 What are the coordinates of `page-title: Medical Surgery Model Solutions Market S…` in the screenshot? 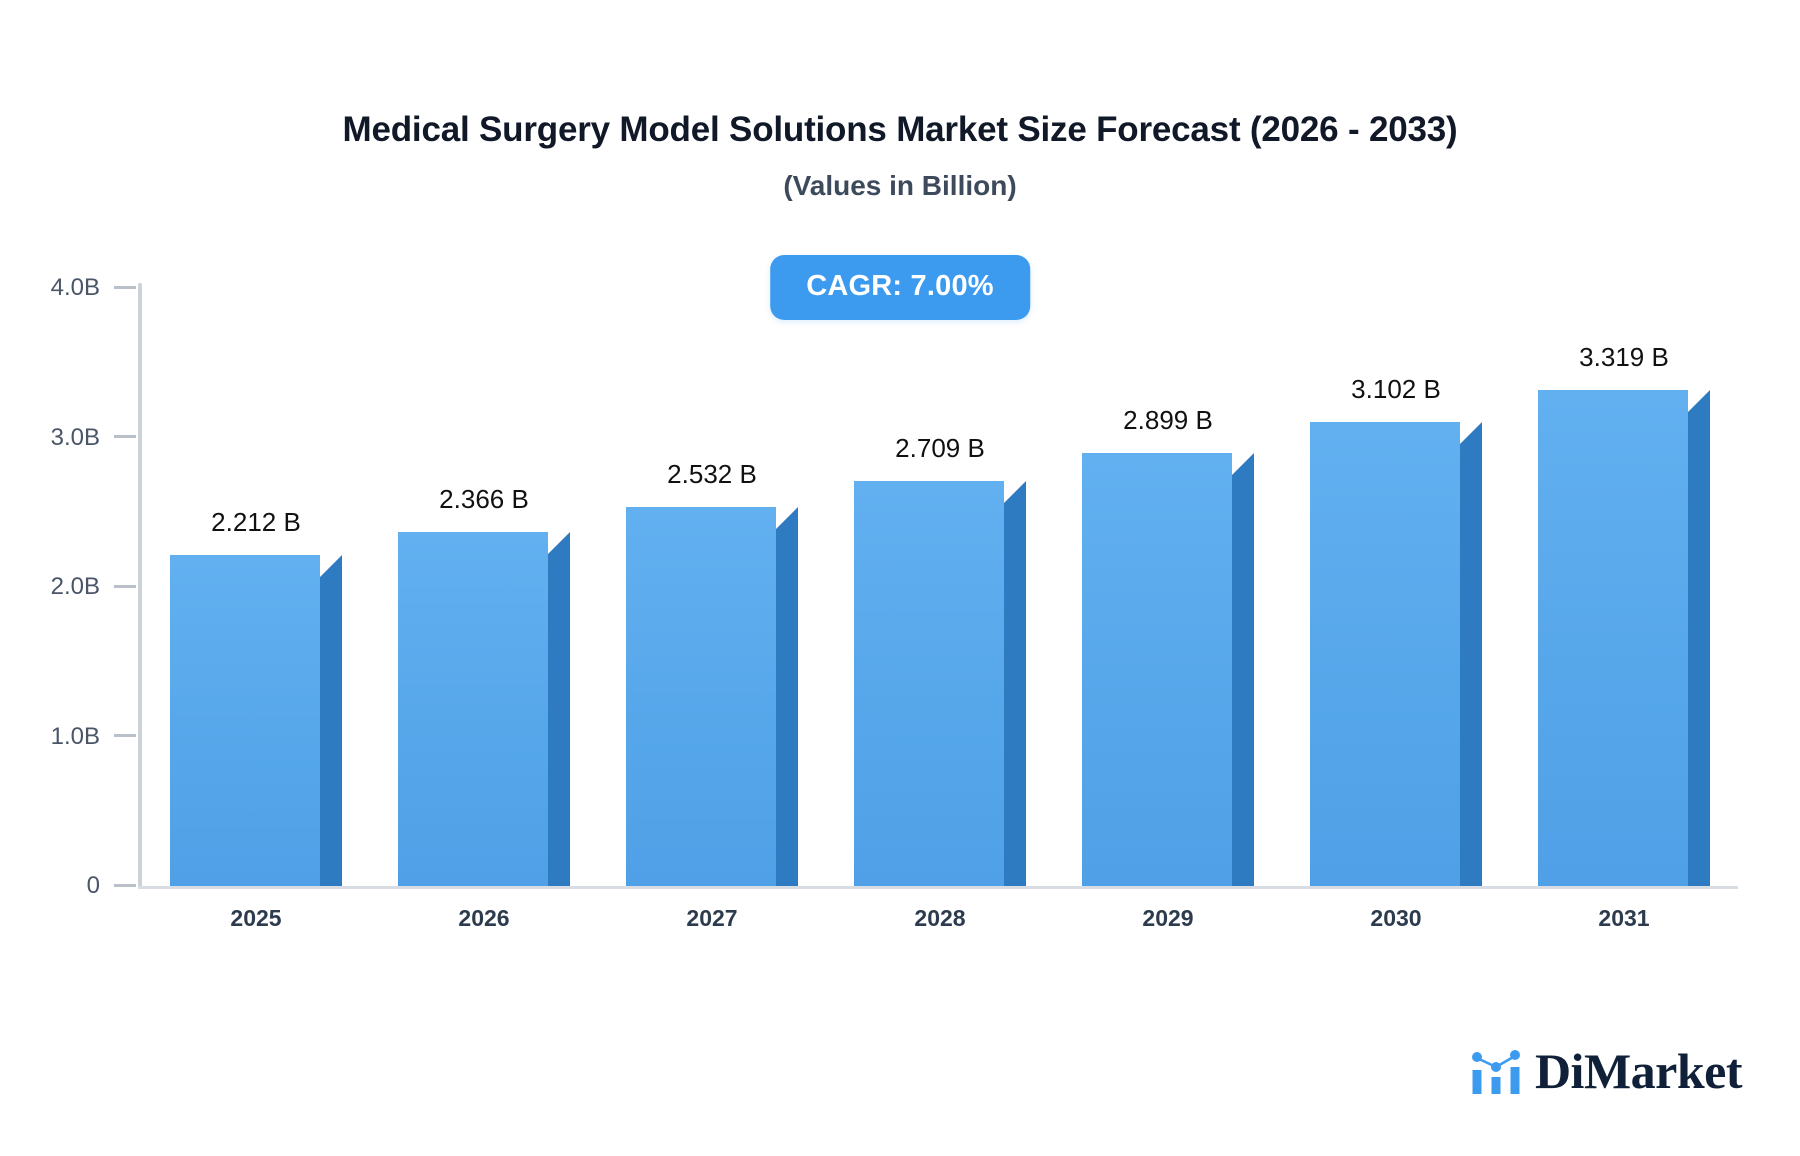 It's located at (900, 129).